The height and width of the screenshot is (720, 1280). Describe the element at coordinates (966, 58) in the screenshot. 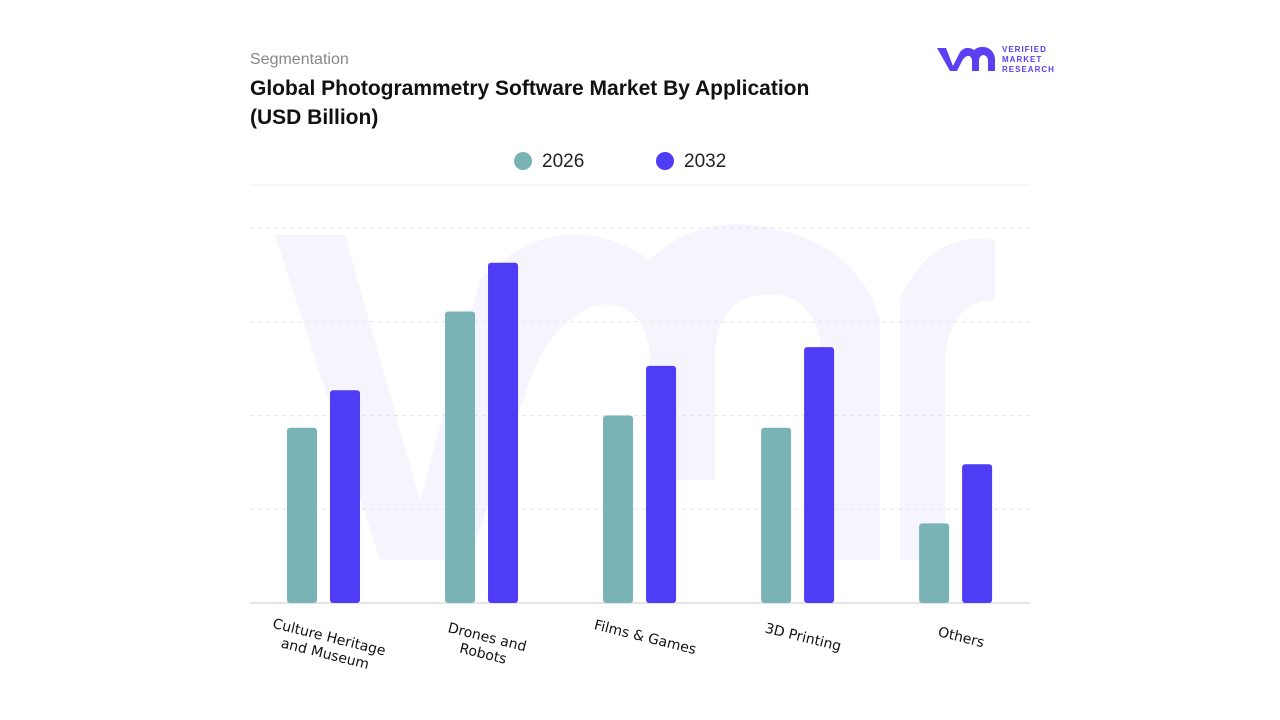

I see `logo-mark` at that location.